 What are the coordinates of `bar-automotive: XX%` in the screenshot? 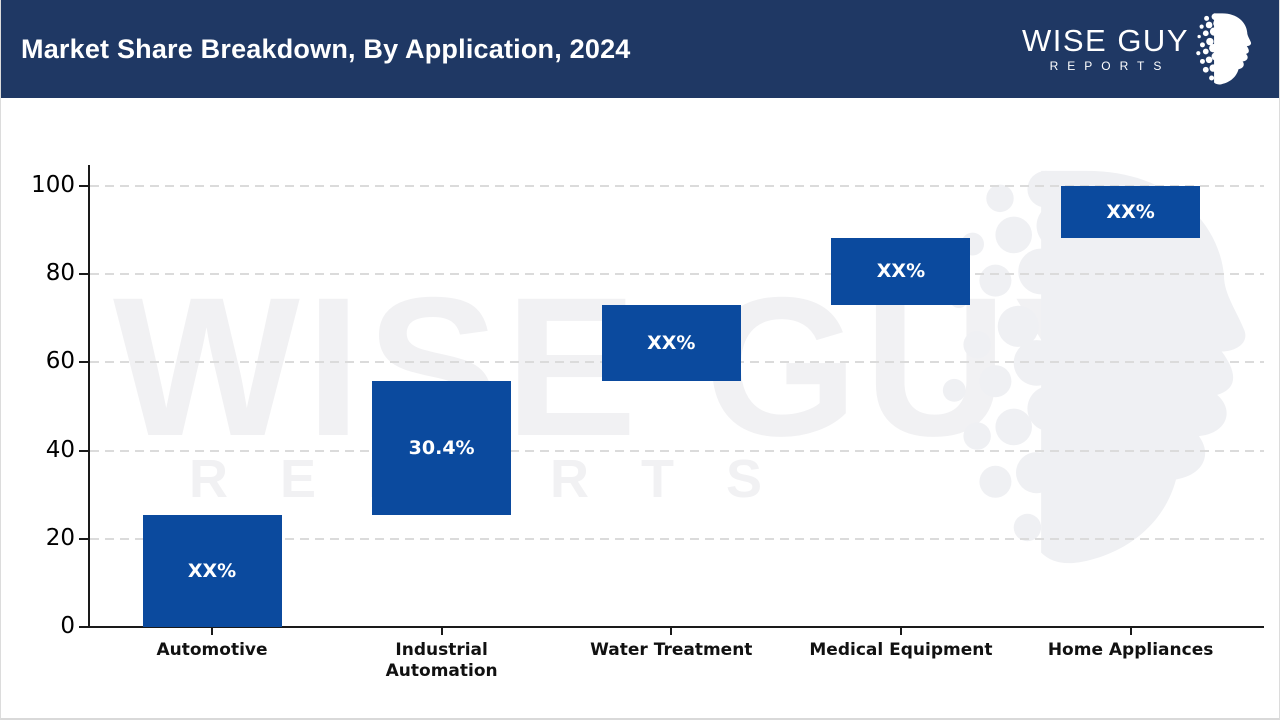 It's located at (212, 571).